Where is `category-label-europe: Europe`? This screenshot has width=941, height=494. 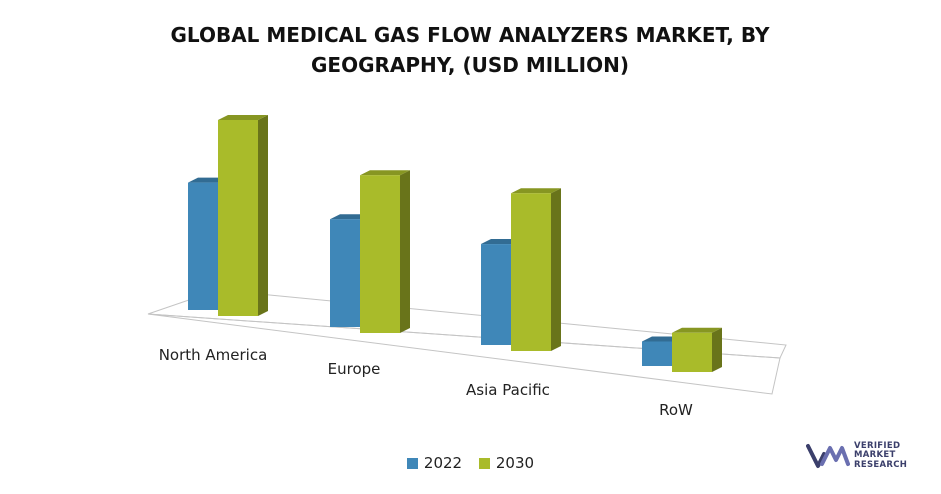 category-label-europe: Europe is located at coordinates (354, 369).